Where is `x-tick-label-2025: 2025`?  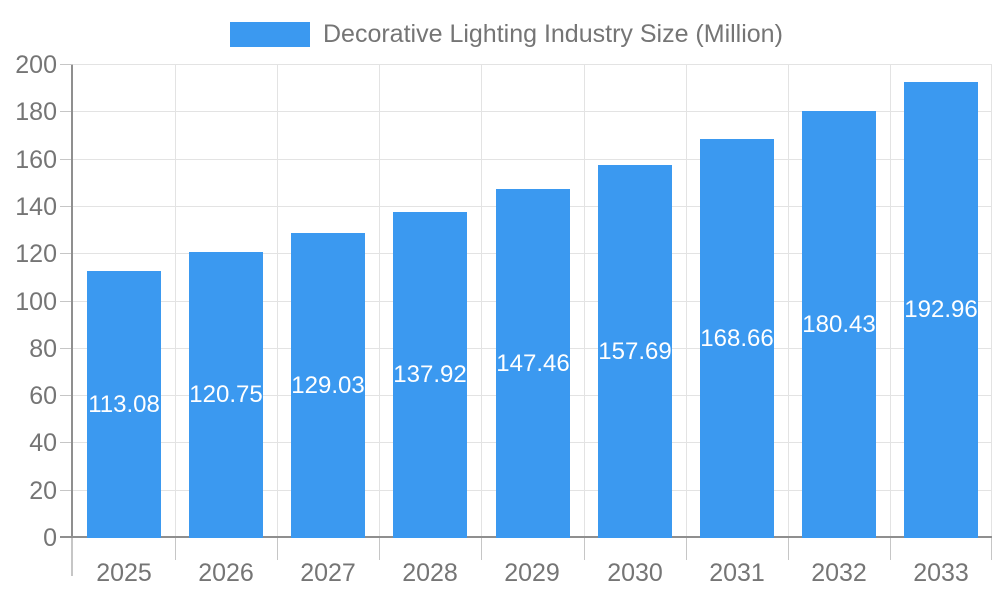 x-tick-label-2025: 2025 is located at coordinates (124, 573).